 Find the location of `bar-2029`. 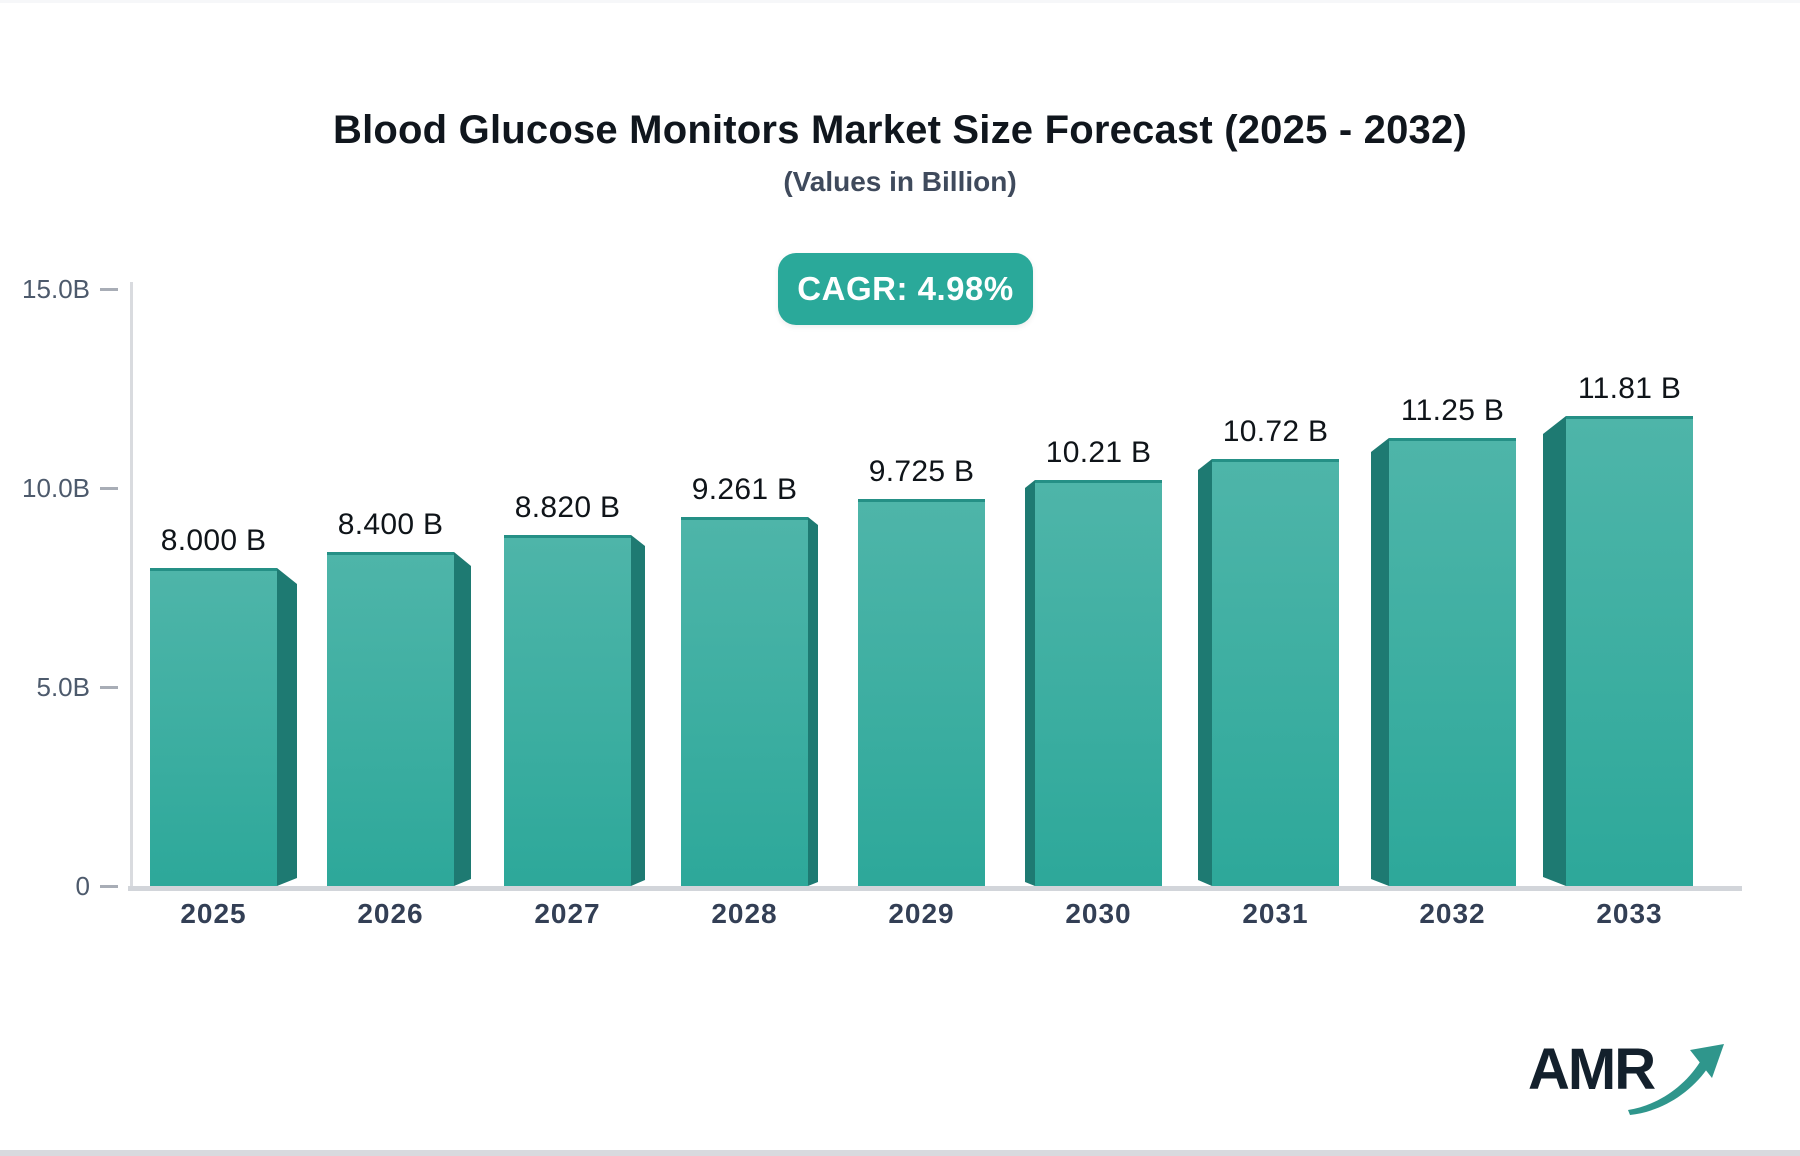

bar-2029 is located at coordinates (921, 692).